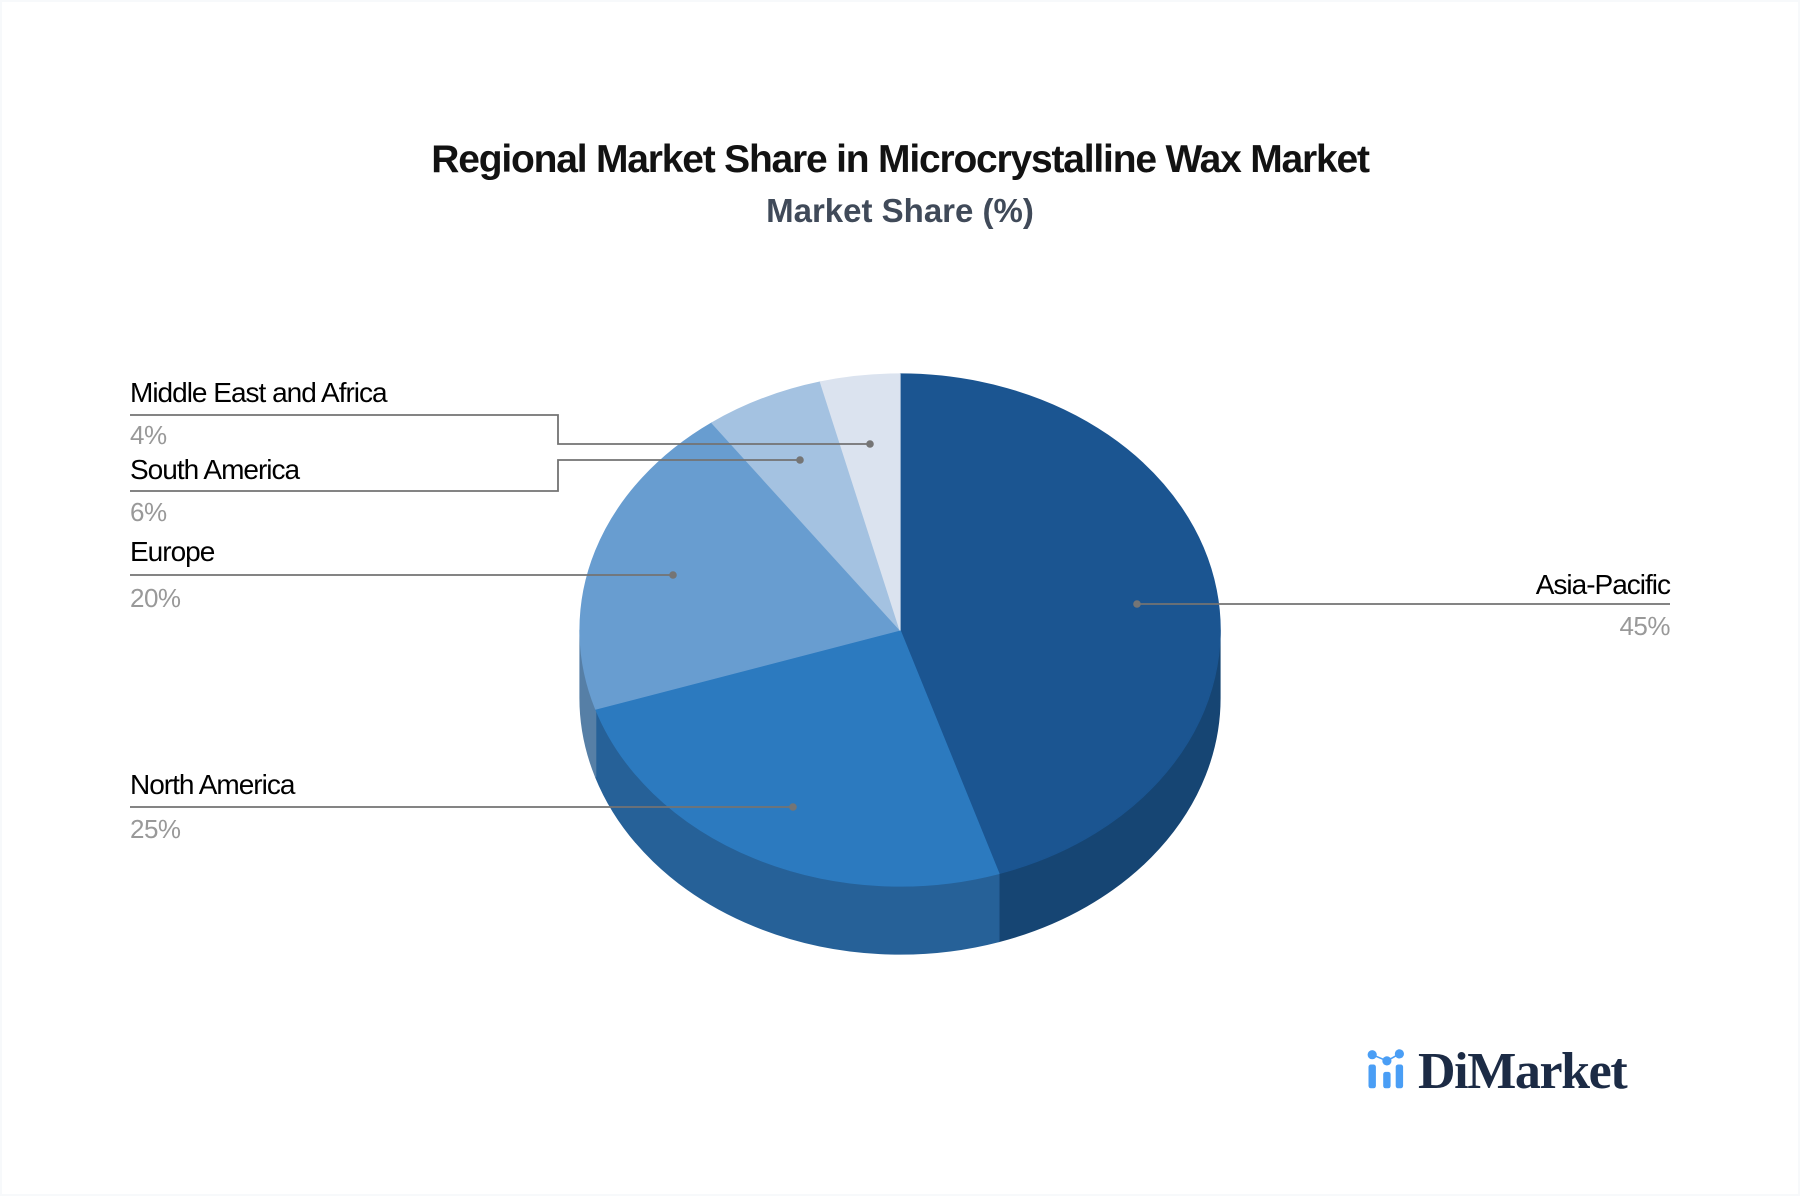  I want to click on svg-text: 25%, so click(155, 829).